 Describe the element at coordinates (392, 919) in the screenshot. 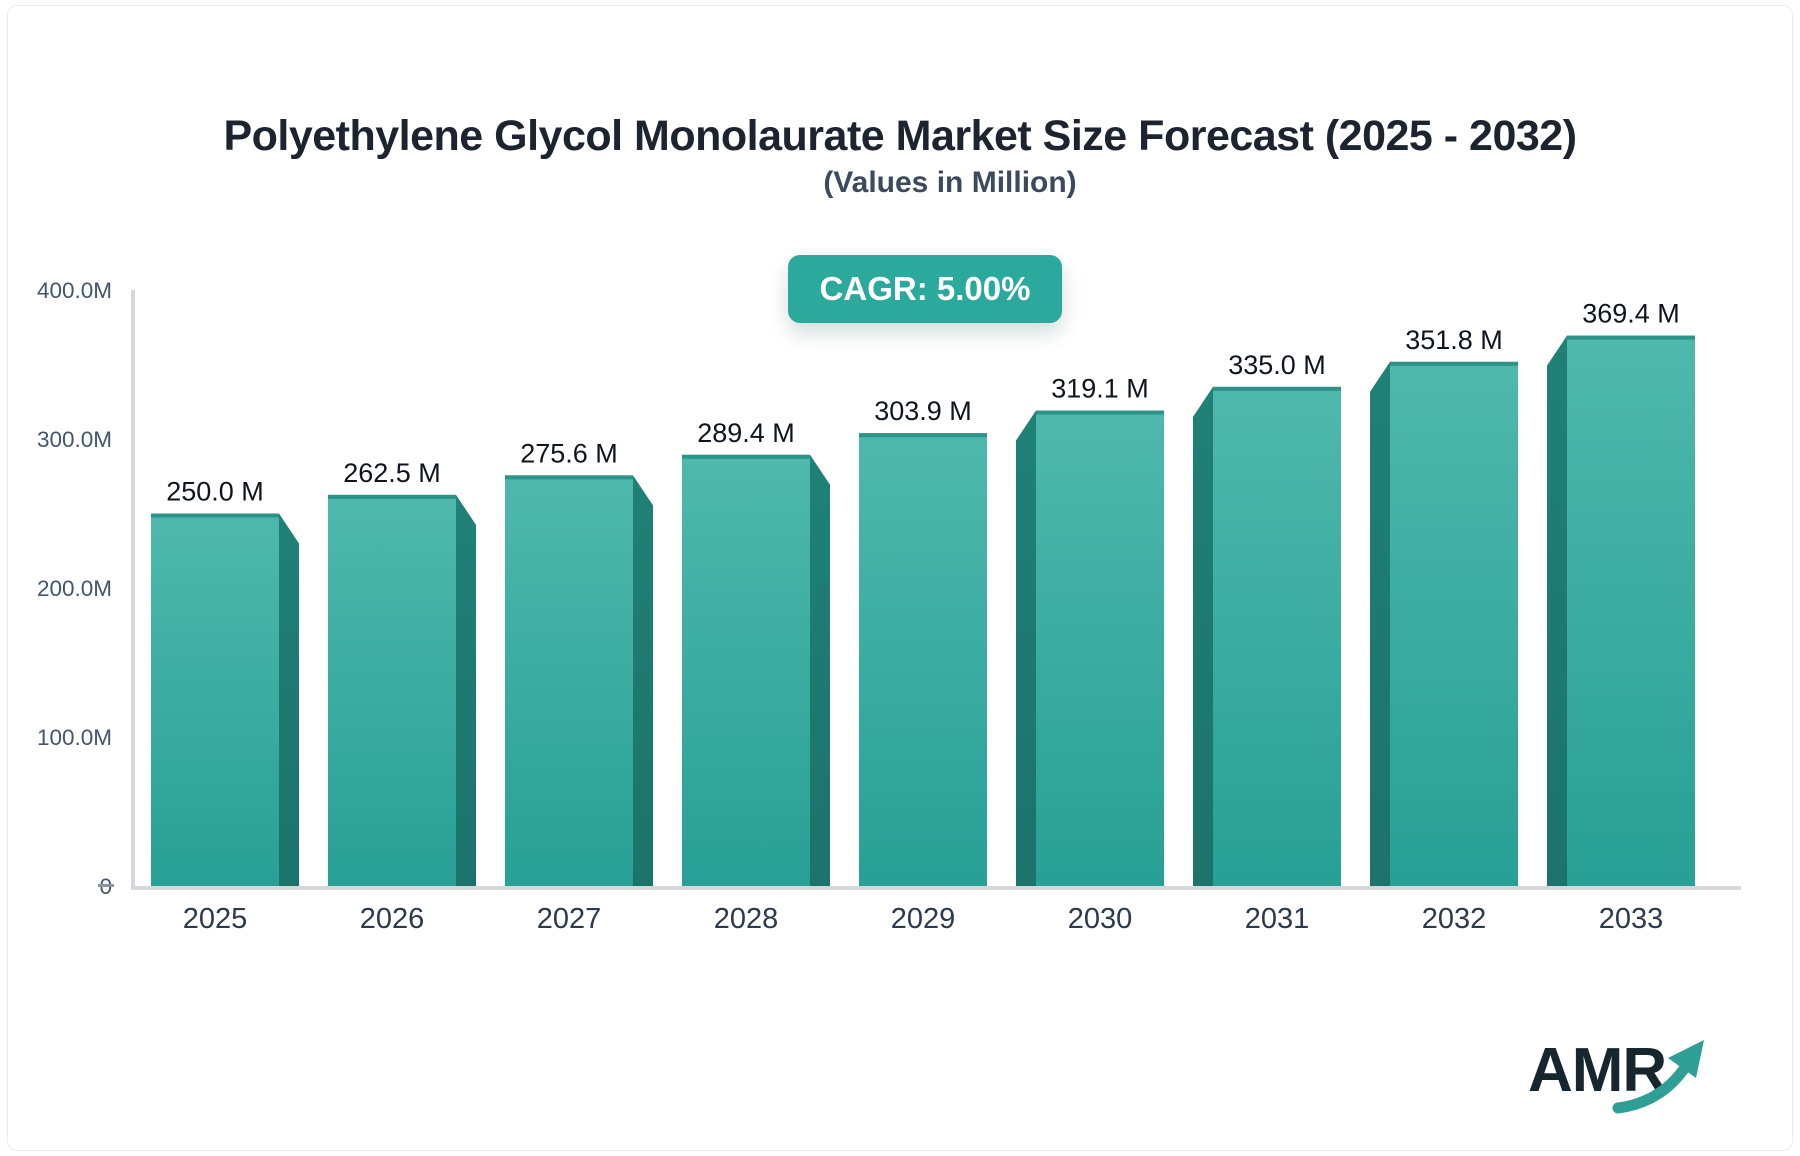

I see `x-axis-tick-label: 2026` at that location.